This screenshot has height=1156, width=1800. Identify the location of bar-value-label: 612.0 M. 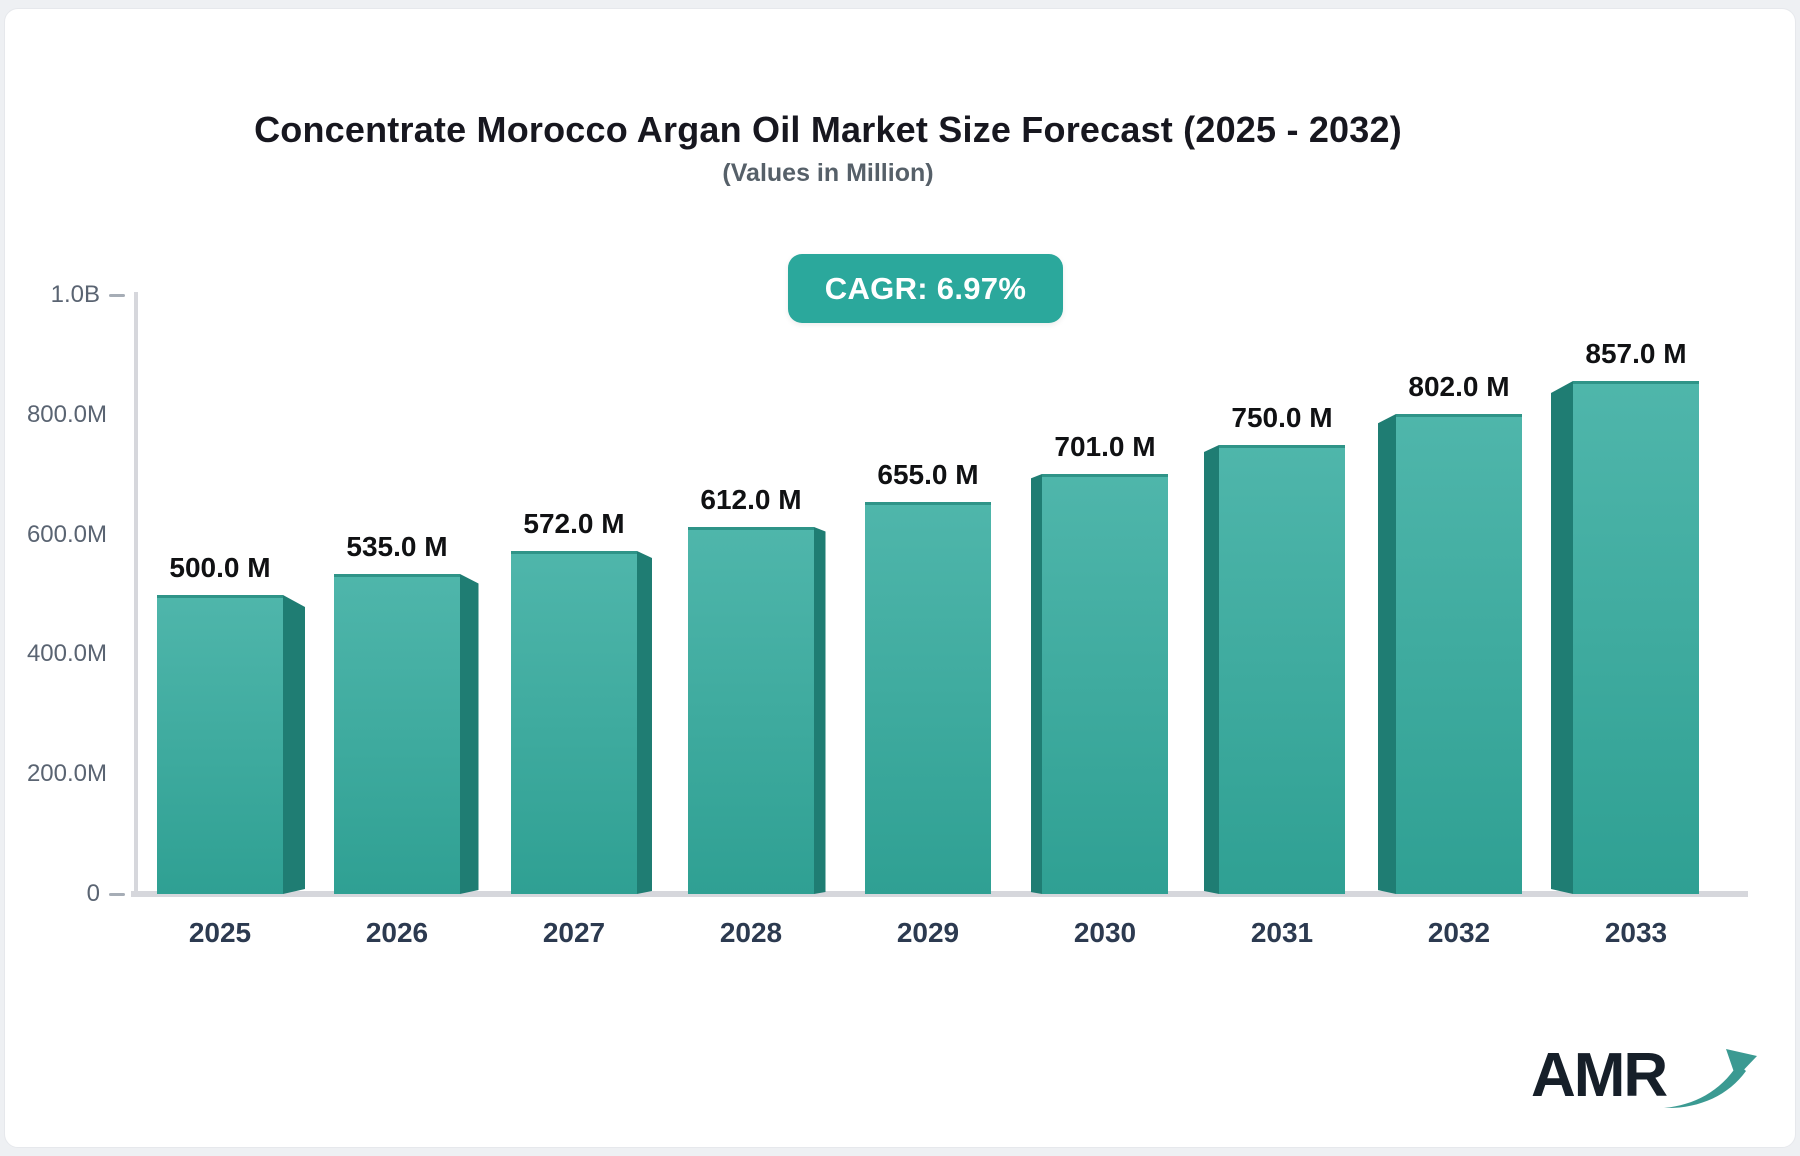
(751, 499).